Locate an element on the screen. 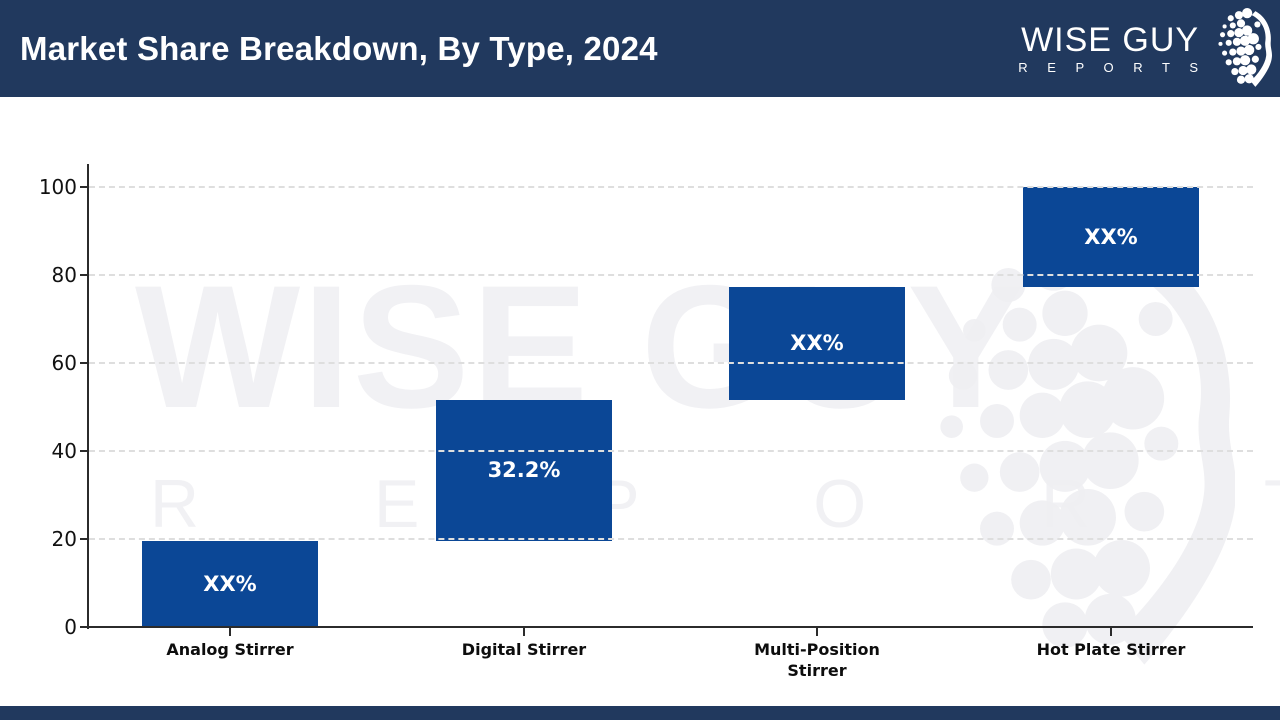 This screenshot has width=1280, height=720. y-tick-label: 40 is located at coordinates (64, 451).